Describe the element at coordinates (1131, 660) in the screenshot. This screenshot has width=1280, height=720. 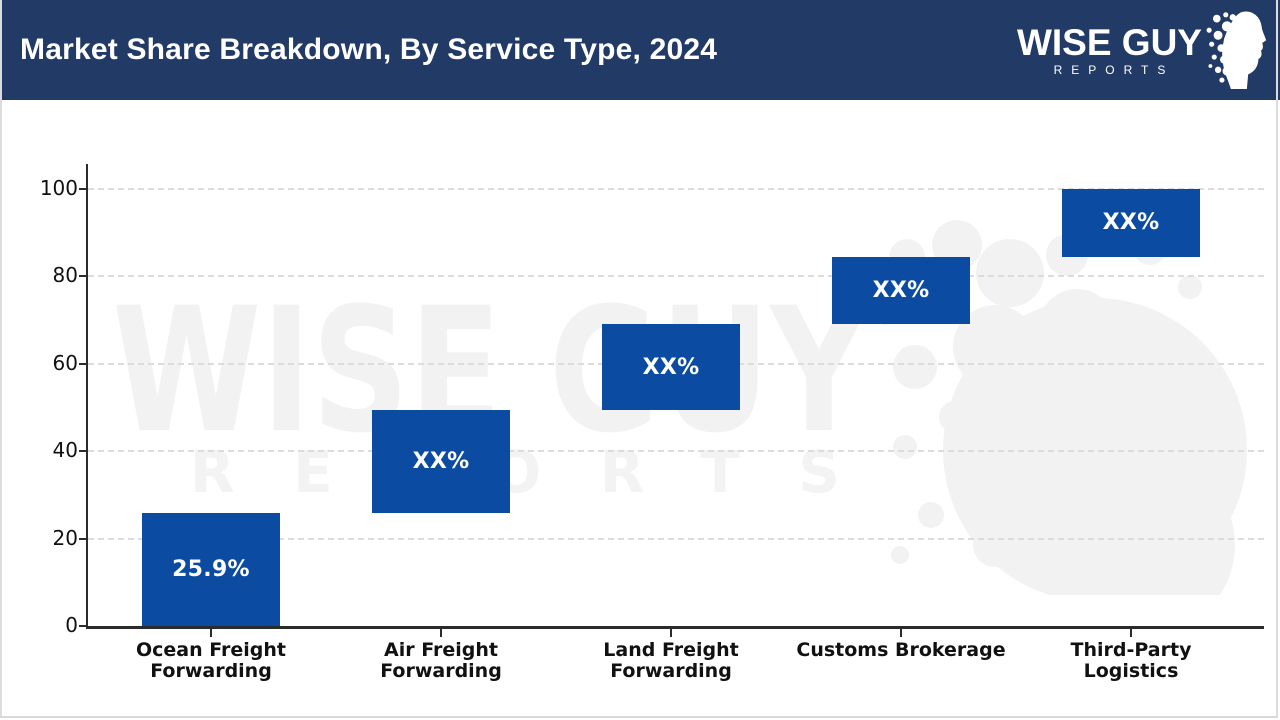
I see `x-axis-category-label: Third-Party Logistics` at that location.